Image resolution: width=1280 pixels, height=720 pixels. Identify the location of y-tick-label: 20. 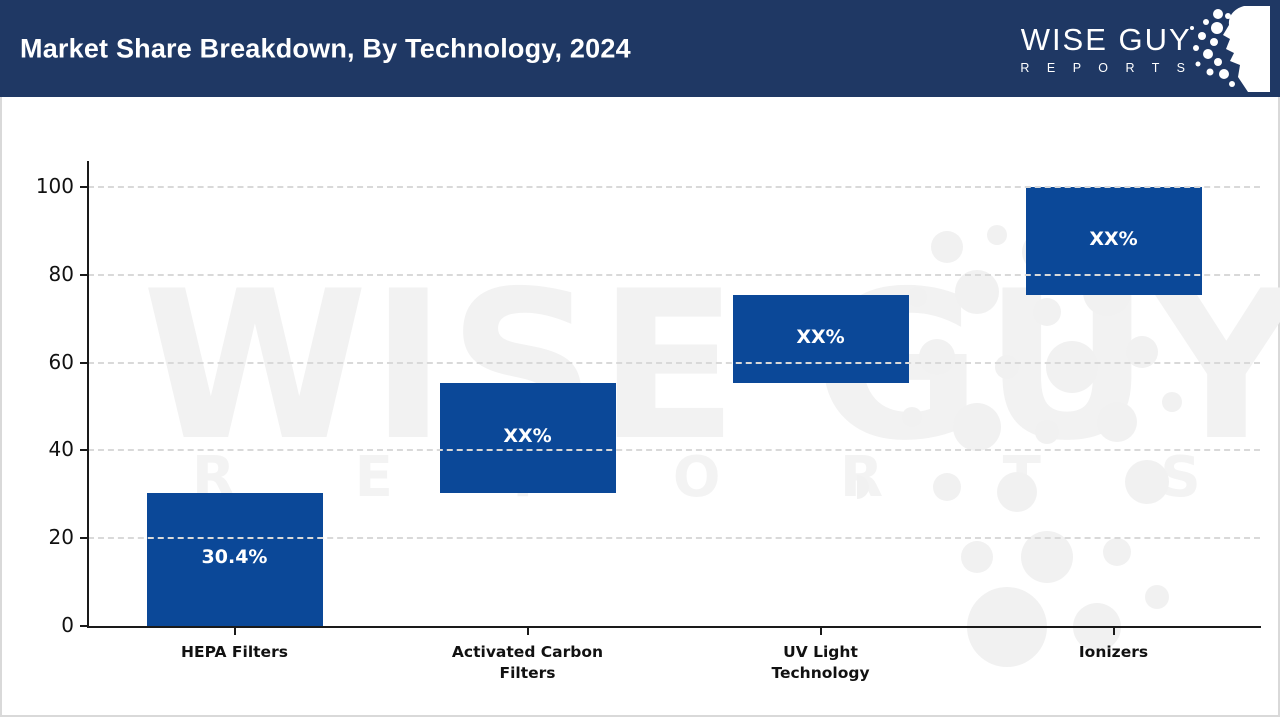
(61, 537).